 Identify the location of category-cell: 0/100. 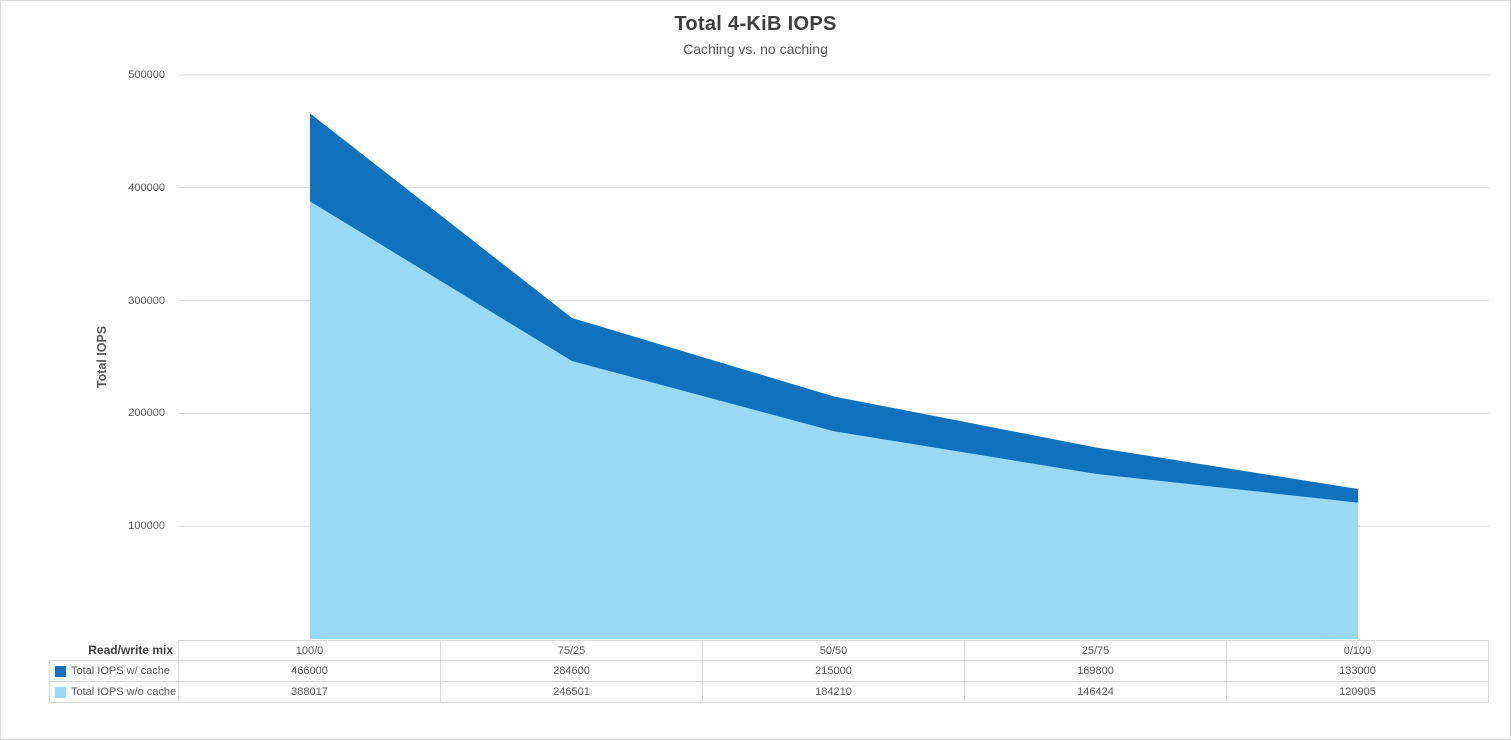
(1358, 650).